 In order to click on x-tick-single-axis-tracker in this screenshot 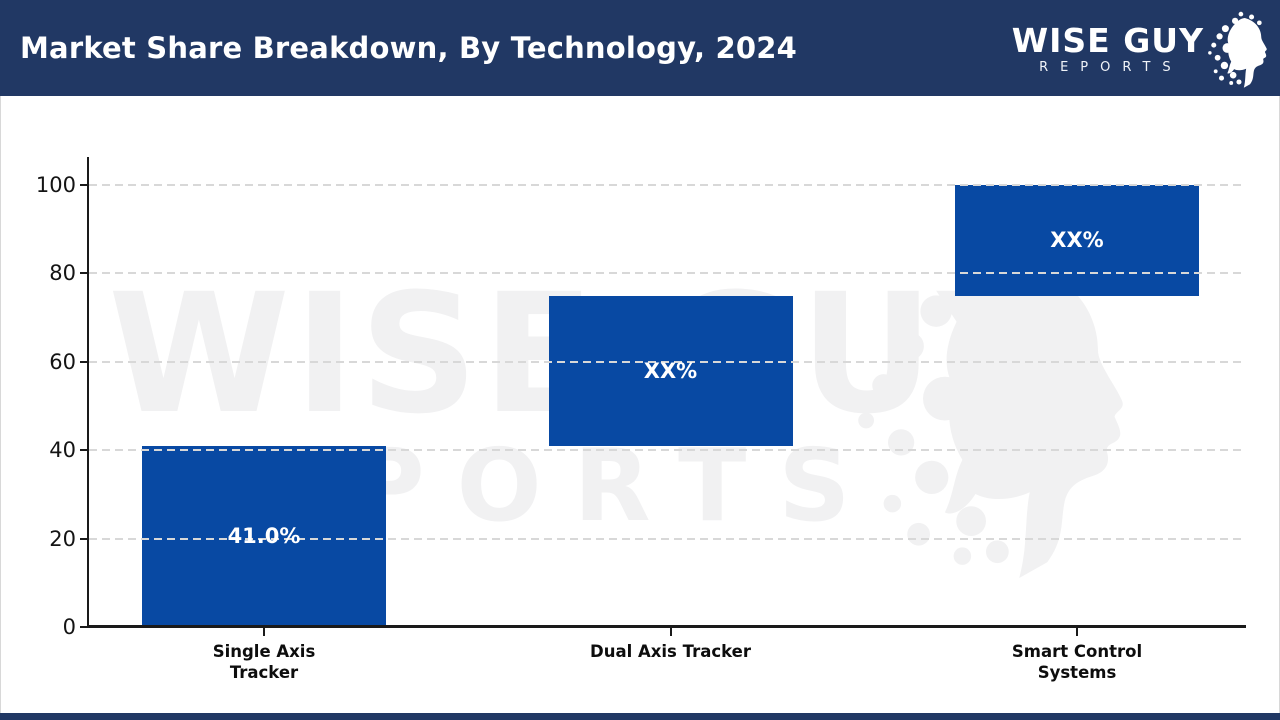, I will do `click(264, 632)`.